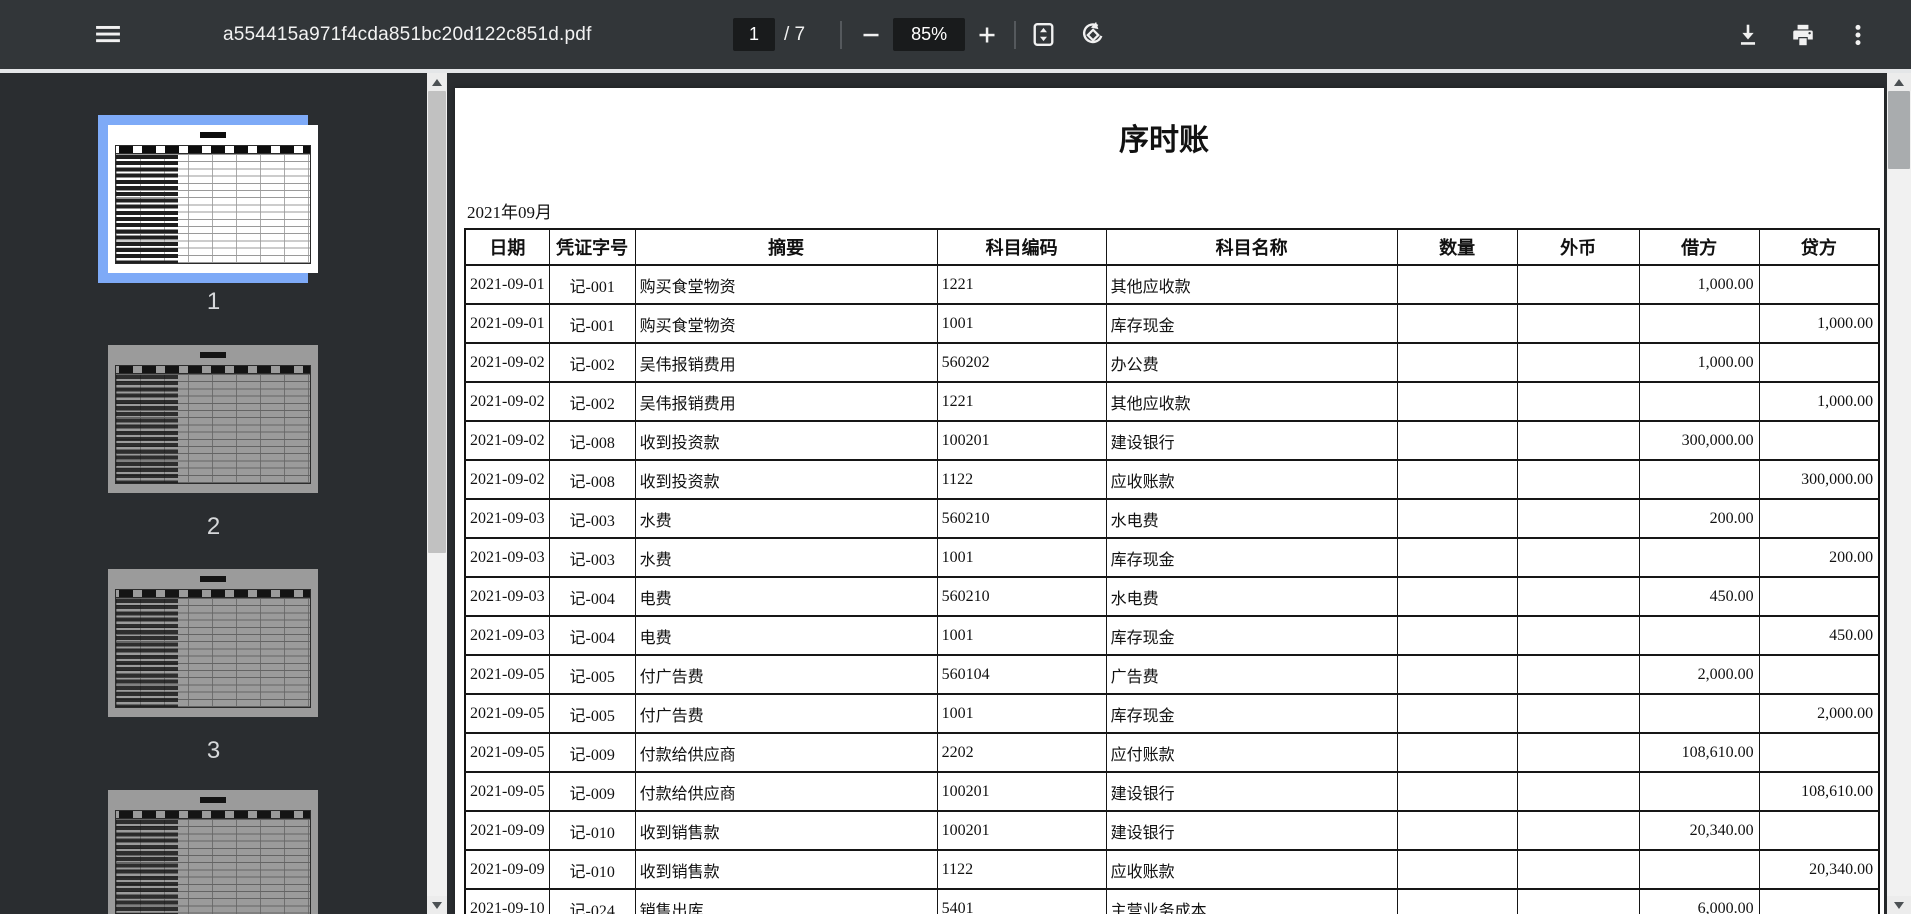 Image resolution: width=1911 pixels, height=914 pixels. I want to click on main-scrollbar-thumb, so click(1899, 130).